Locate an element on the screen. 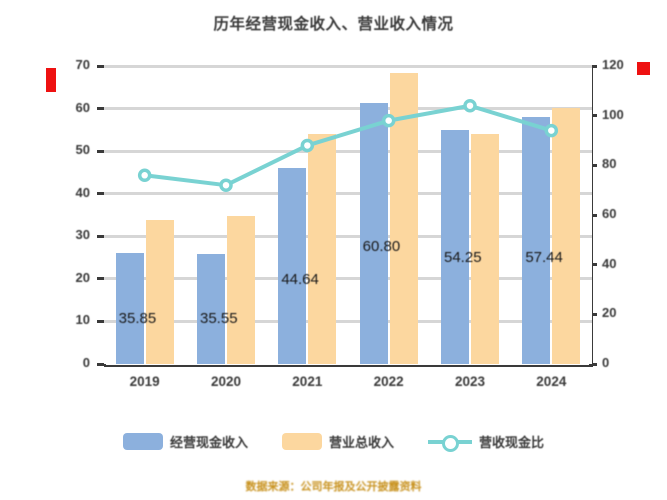 This screenshot has width=667, height=500. legend-label: 营业总收入 is located at coordinates (361, 442).